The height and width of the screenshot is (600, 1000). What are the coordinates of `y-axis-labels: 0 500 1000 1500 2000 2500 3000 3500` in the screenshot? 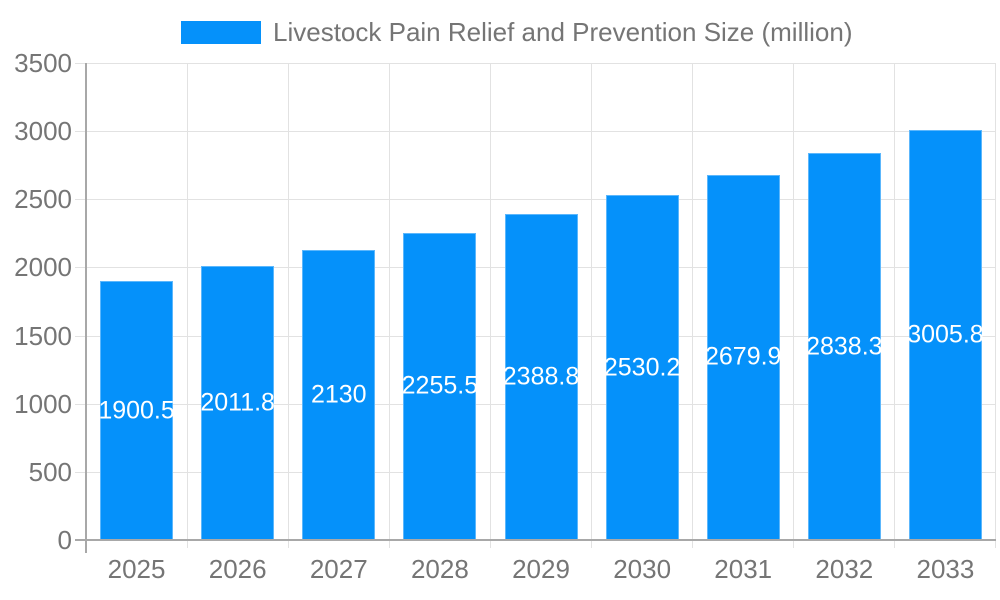 It's located at (36, 301).